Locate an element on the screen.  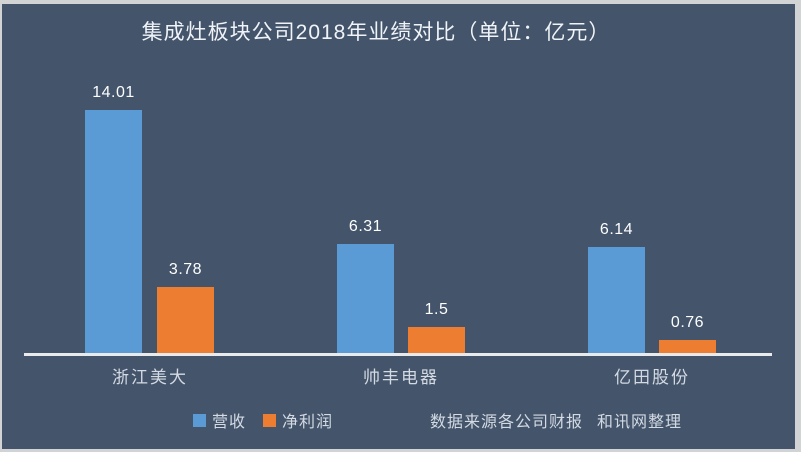
value-label-yitian-profit: 0.76 is located at coordinates (687, 322).